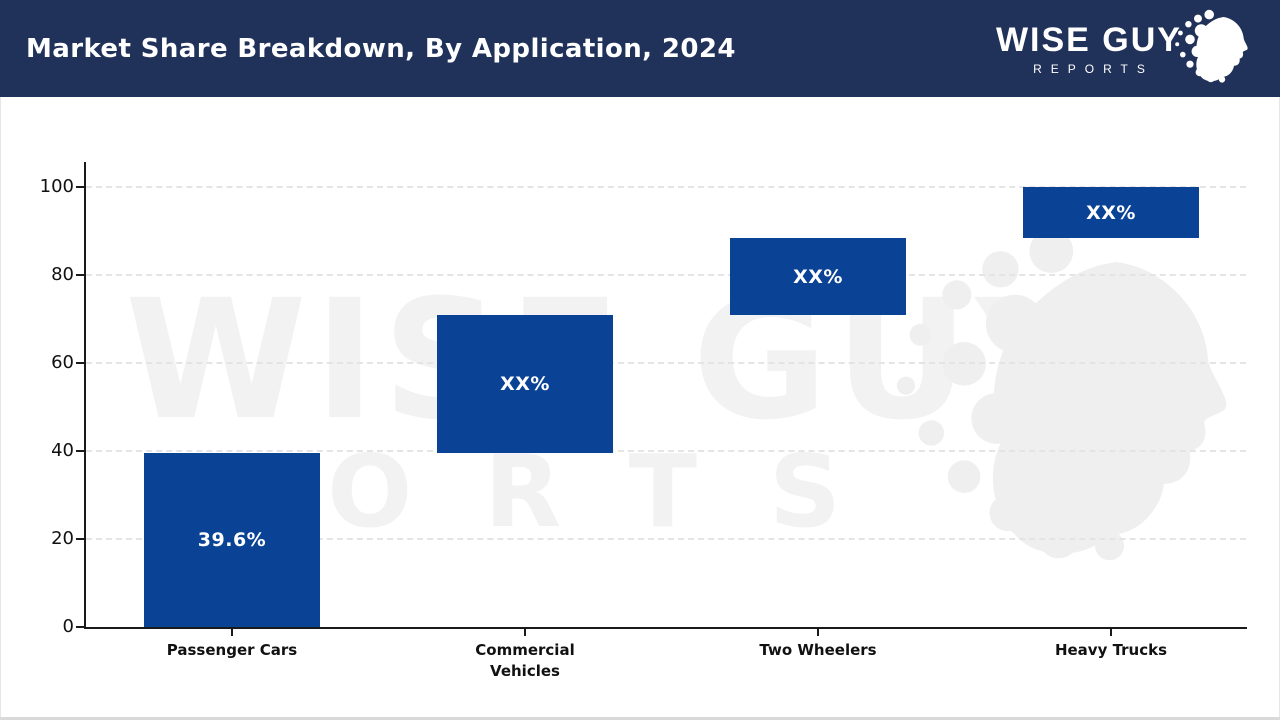 Image resolution: width=1280 pixels, height=720 pixels. I want to click on x-category-label: Heavy Trucks, so click(1111, 650).